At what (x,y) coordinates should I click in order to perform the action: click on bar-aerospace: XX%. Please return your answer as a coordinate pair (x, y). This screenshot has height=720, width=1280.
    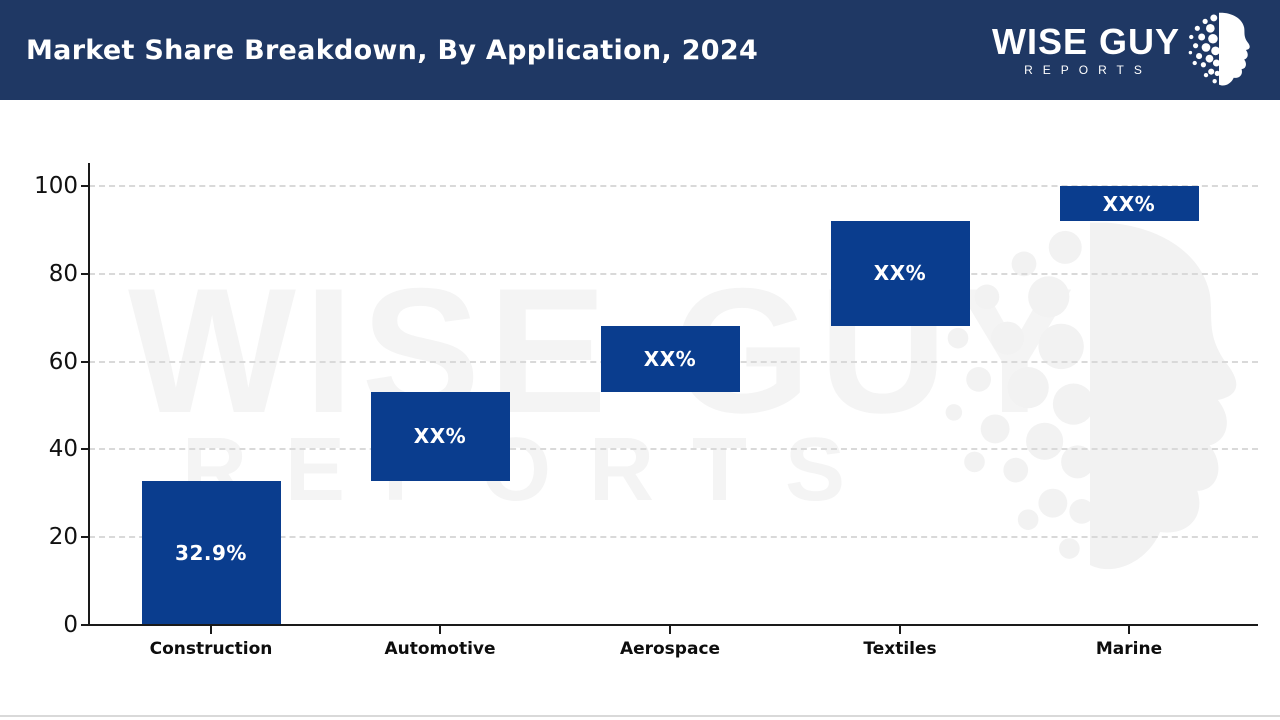
    Looking at the image, I should click on (670, 359).